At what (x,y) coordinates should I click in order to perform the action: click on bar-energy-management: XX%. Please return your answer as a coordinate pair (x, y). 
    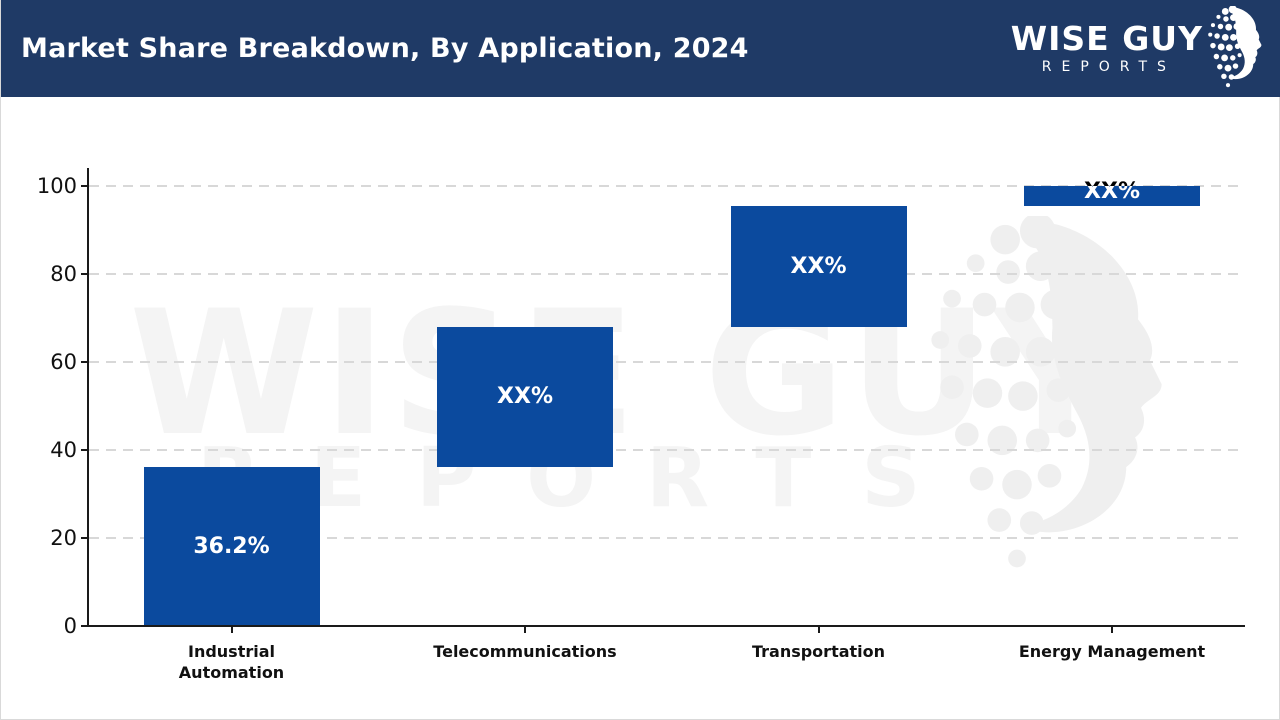
    Looking at the image, I should click on (1112, 196).